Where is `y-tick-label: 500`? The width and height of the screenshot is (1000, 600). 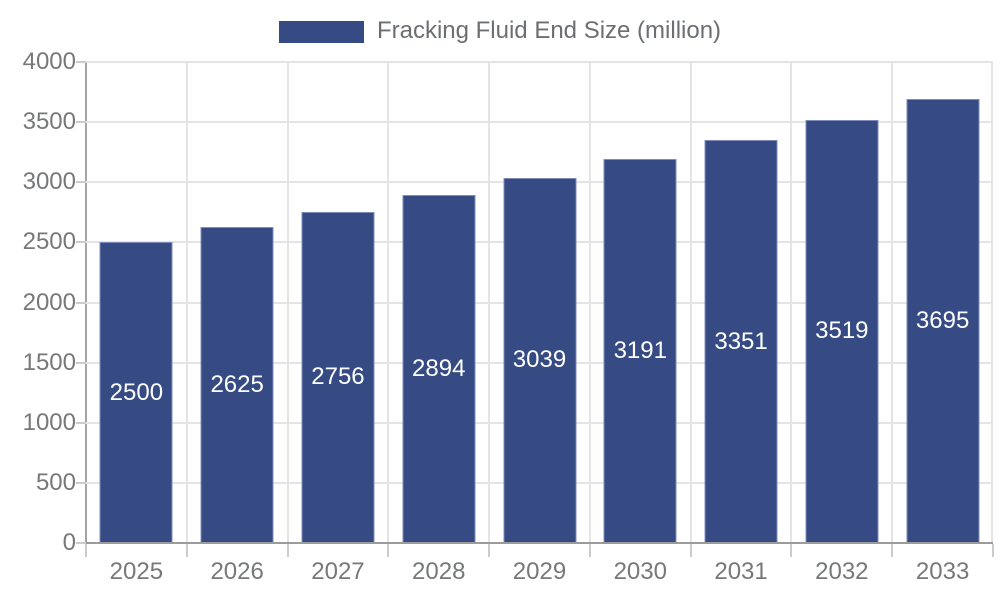 y-tick-label: 500 is located at coordinates (55, 482).